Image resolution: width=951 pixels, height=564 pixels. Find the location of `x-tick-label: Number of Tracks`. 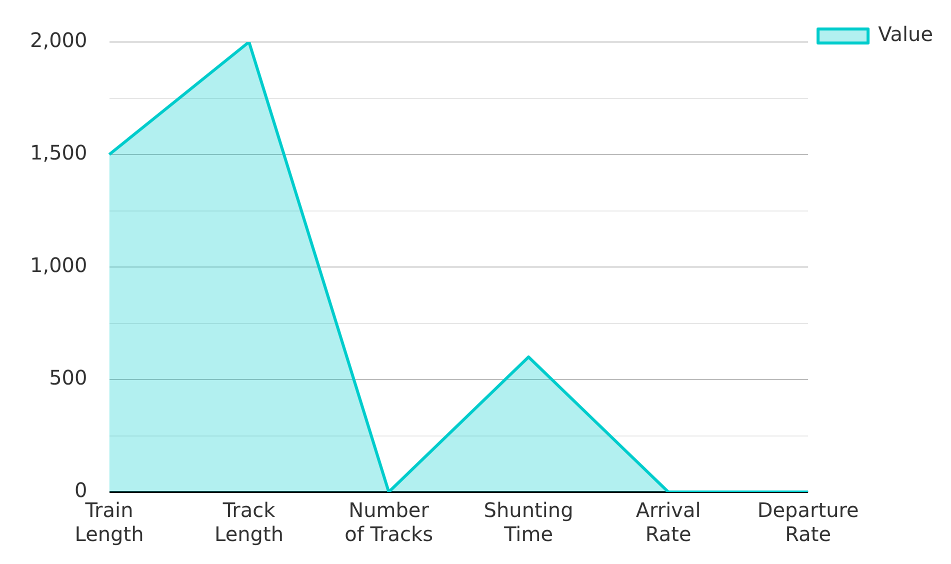

x-tick-label: Number of Tracks is located at coordinates (388, 522).